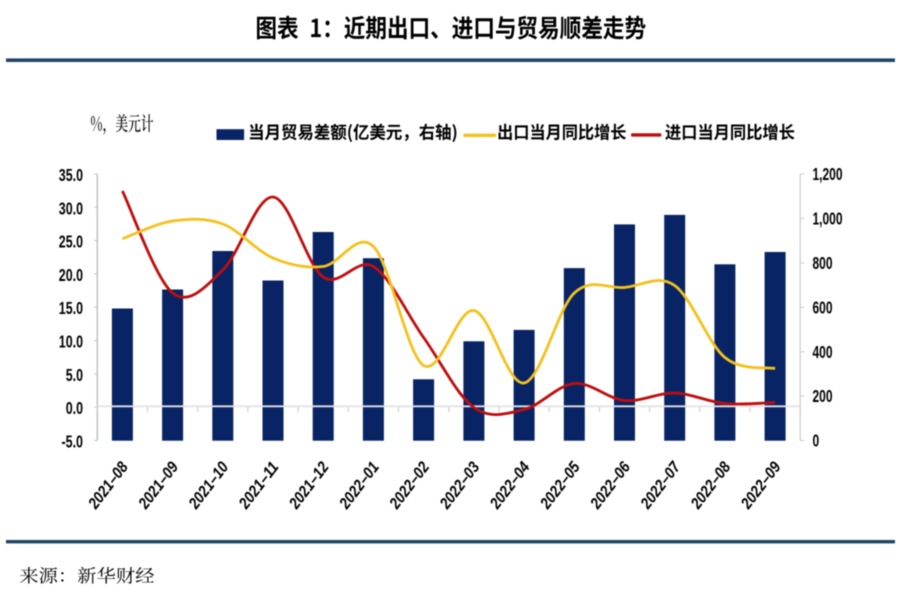  I want to click on svg-text: 20.0, so click(71, 275).